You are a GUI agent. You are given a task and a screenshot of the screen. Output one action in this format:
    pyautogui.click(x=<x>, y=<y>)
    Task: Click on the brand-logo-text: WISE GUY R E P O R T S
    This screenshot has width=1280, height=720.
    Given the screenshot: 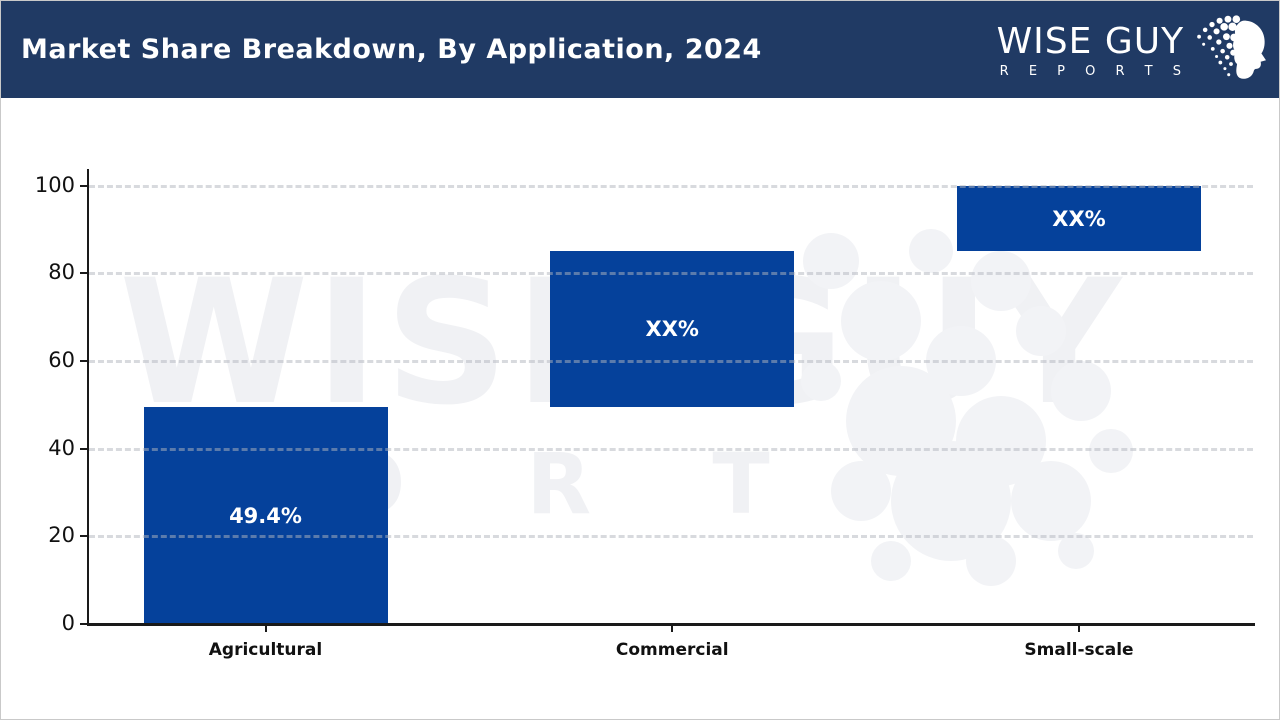 What is the action you would take?
    pyautogui.click(x=1090, y=49)
    